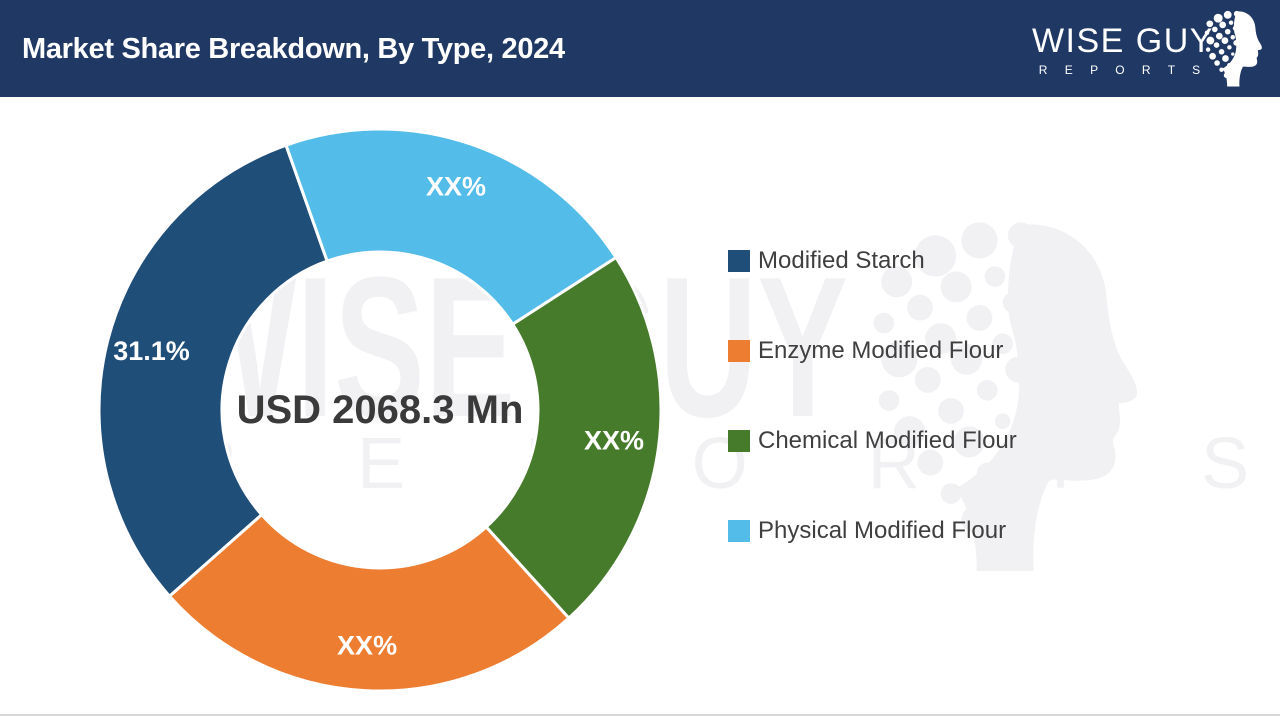 Image resolution: width=1280 pixels, height=720 pixels. Describe the element at coordinates (1233, 48) in the screenshot. I see `brand-head-icon` at that location.